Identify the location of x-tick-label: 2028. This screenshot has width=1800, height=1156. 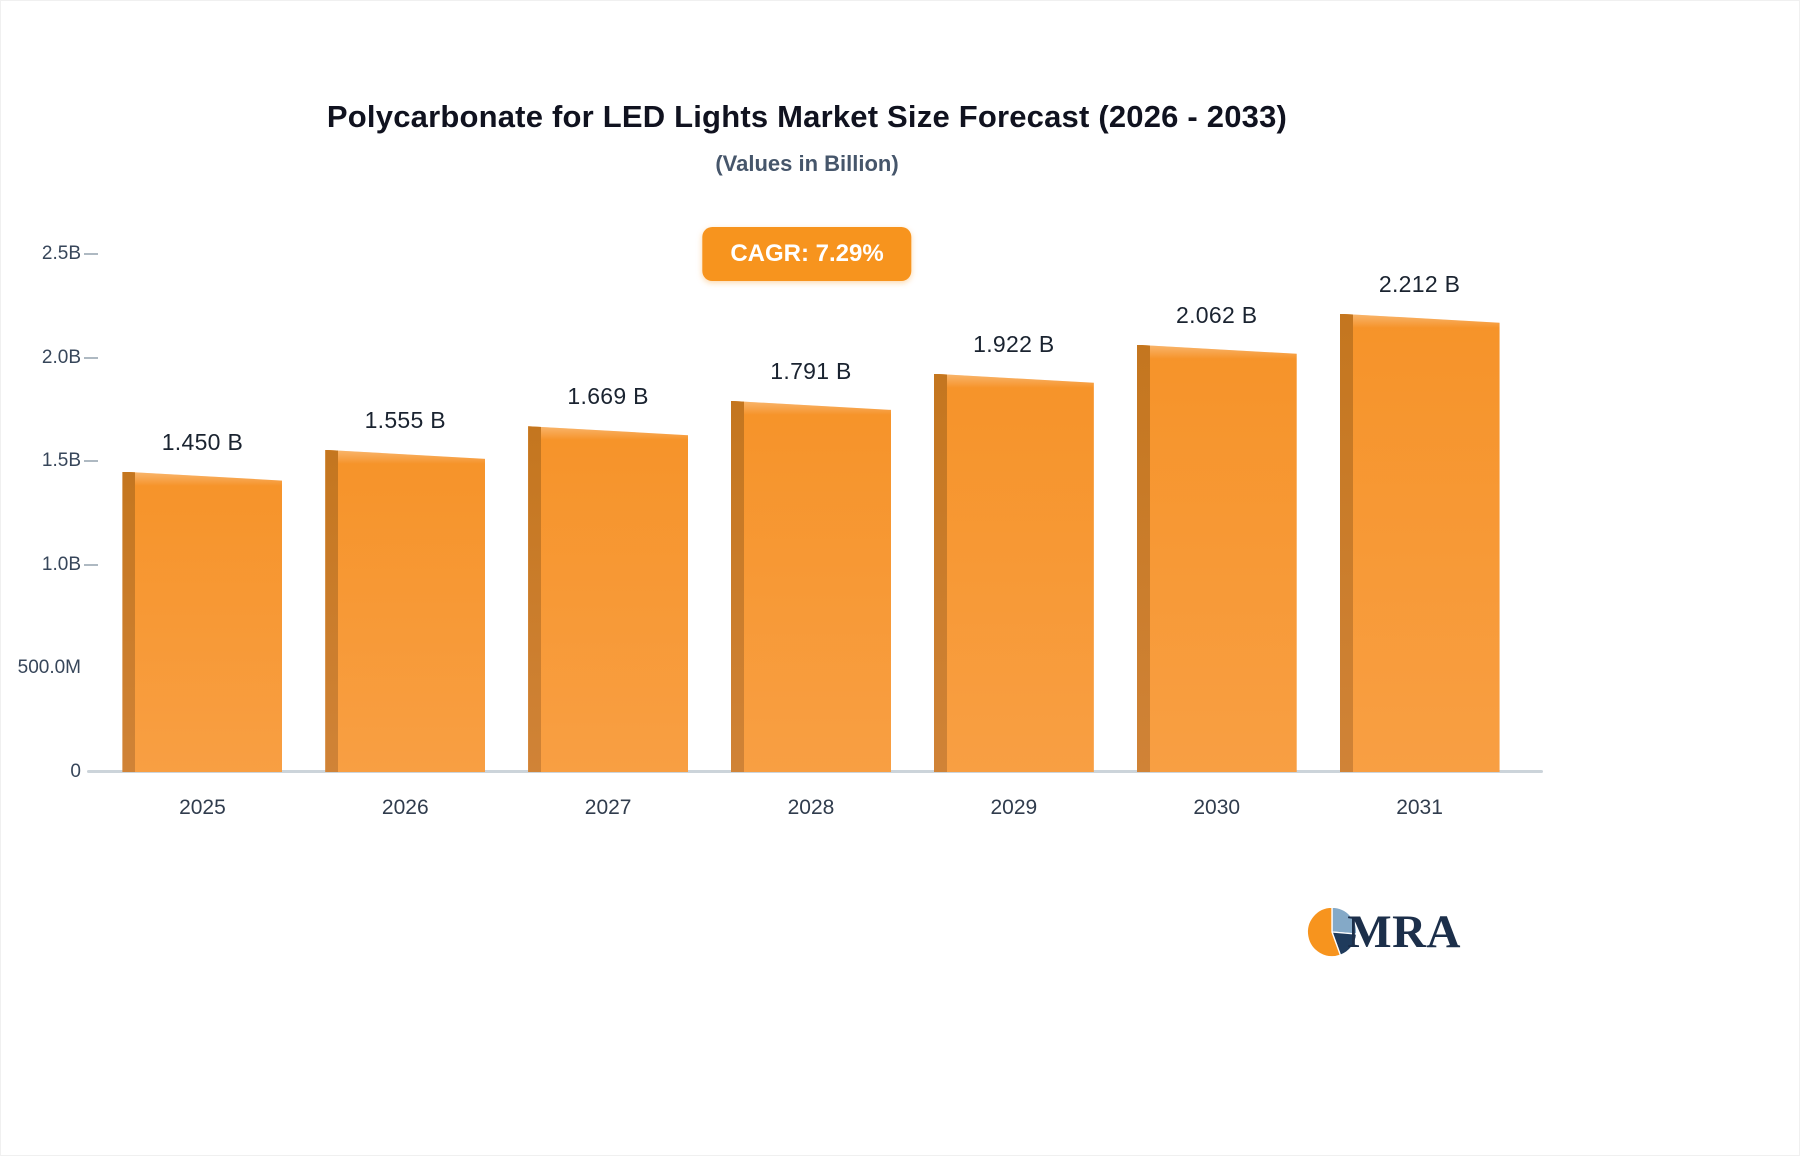
(811, 807).